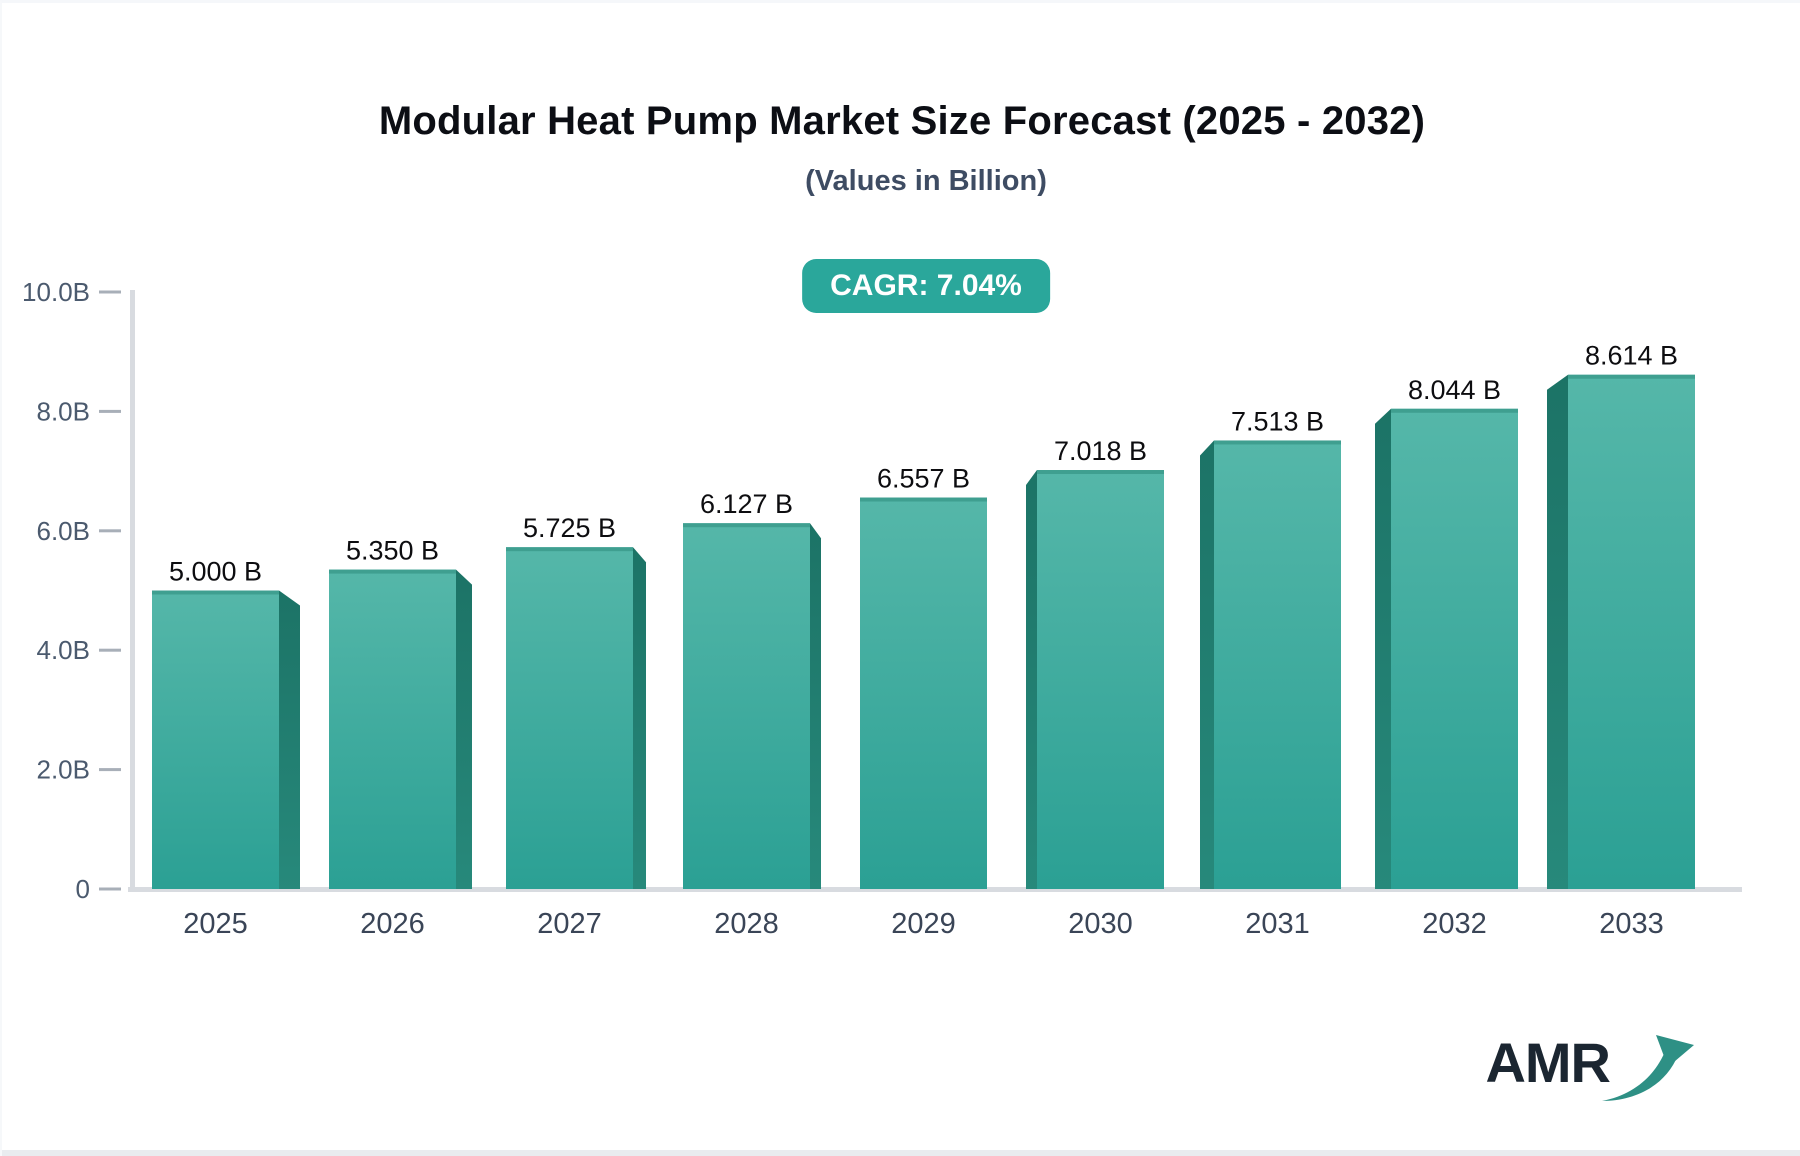  Describe the element at coordinates (746, 924) in the screenshot. I see `x-tick-label-2028: 2028` at that location.